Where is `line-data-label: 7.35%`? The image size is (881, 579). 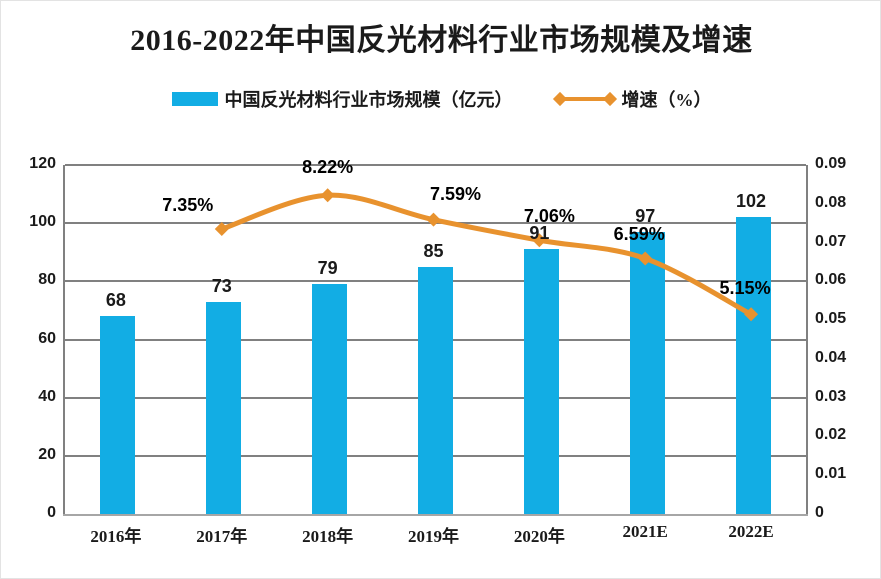 line-data-label: 7.35% is located at coordinates (188, 204).